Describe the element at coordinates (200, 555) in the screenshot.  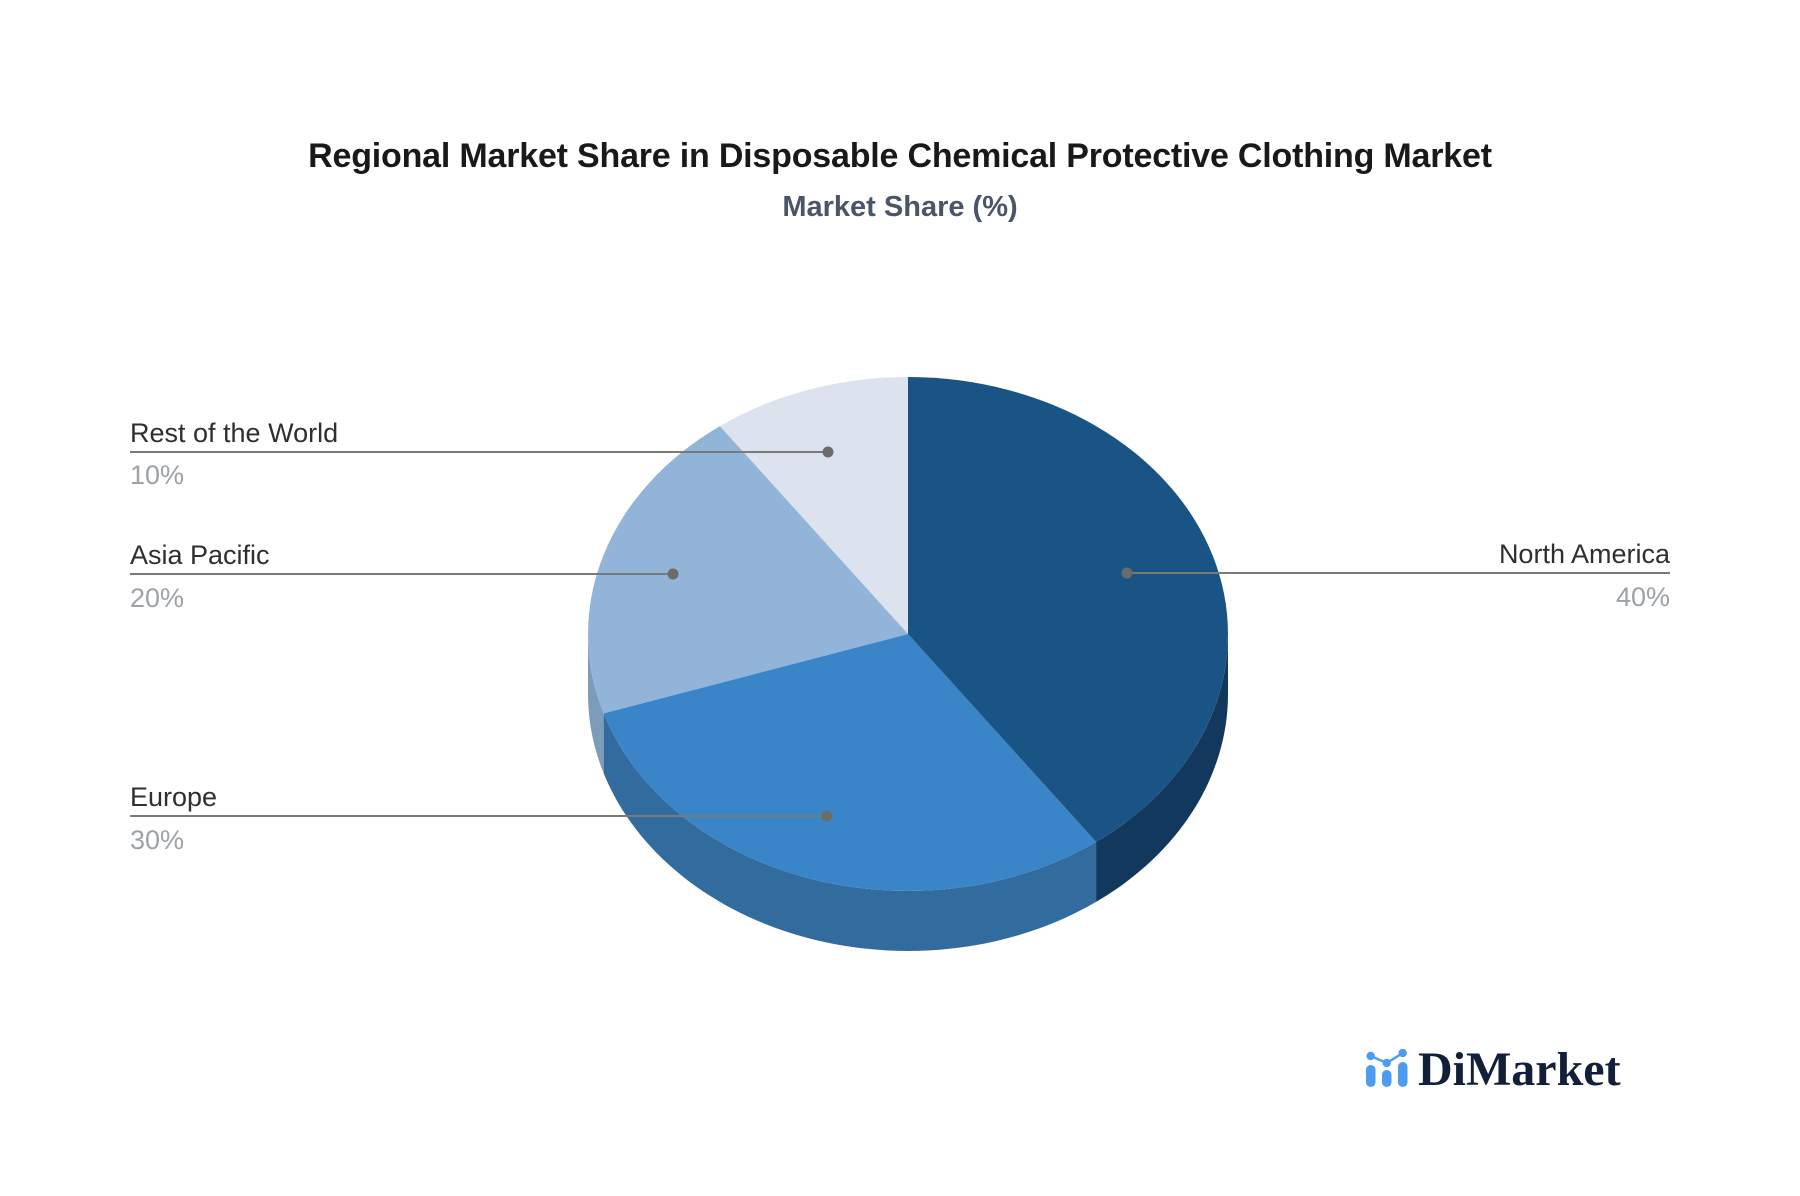
I see `label-asia-pacific: Asia Pacific` at that location.